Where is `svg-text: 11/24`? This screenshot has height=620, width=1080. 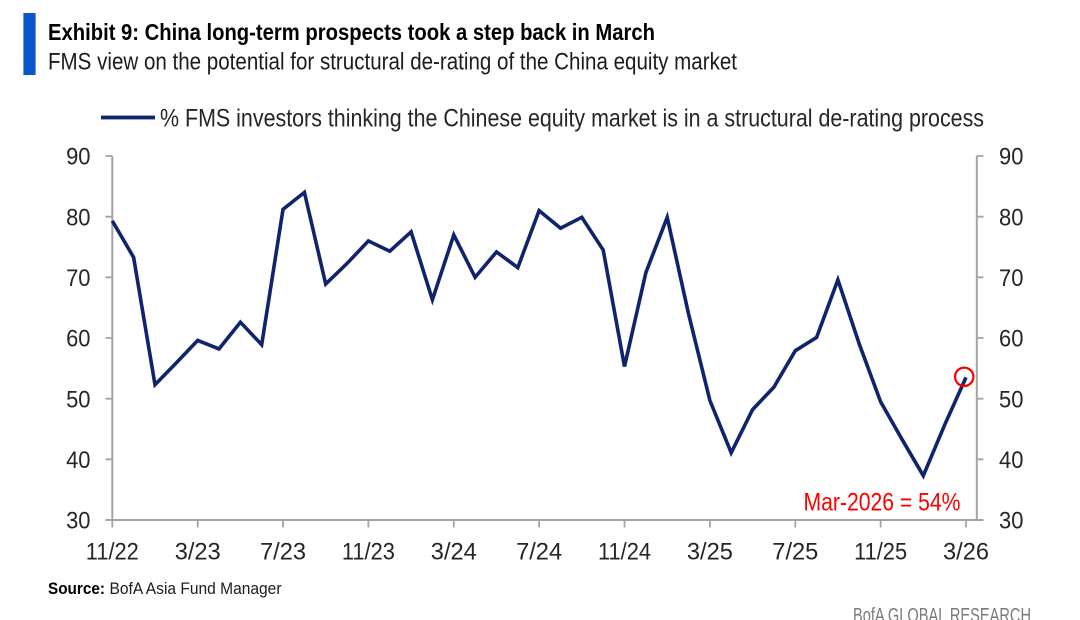 svg-text: 11/24 is located at coordinates (624, 552).